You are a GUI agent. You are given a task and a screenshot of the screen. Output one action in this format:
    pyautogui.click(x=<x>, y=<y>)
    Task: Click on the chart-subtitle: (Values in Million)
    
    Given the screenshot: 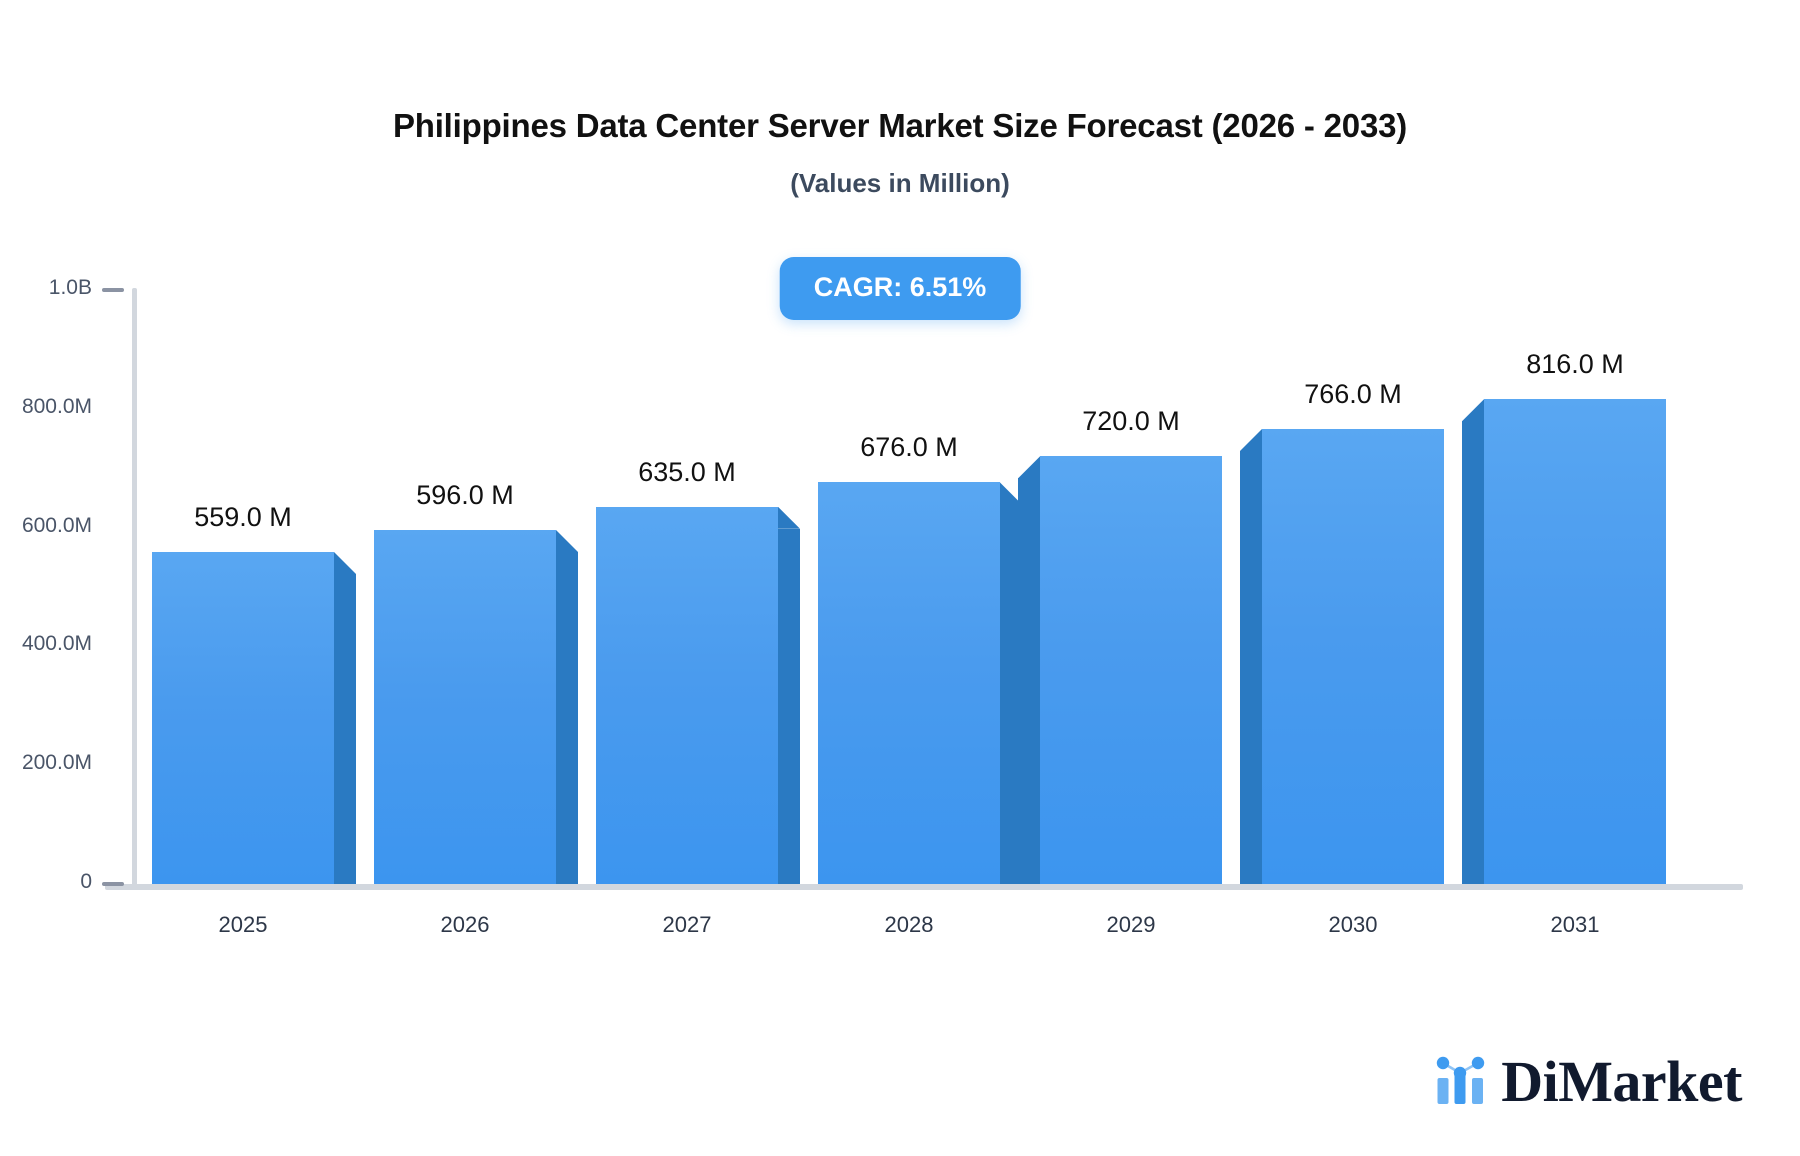 What is the action you would take?
    pyautogui.click(x=900, y=183)
    